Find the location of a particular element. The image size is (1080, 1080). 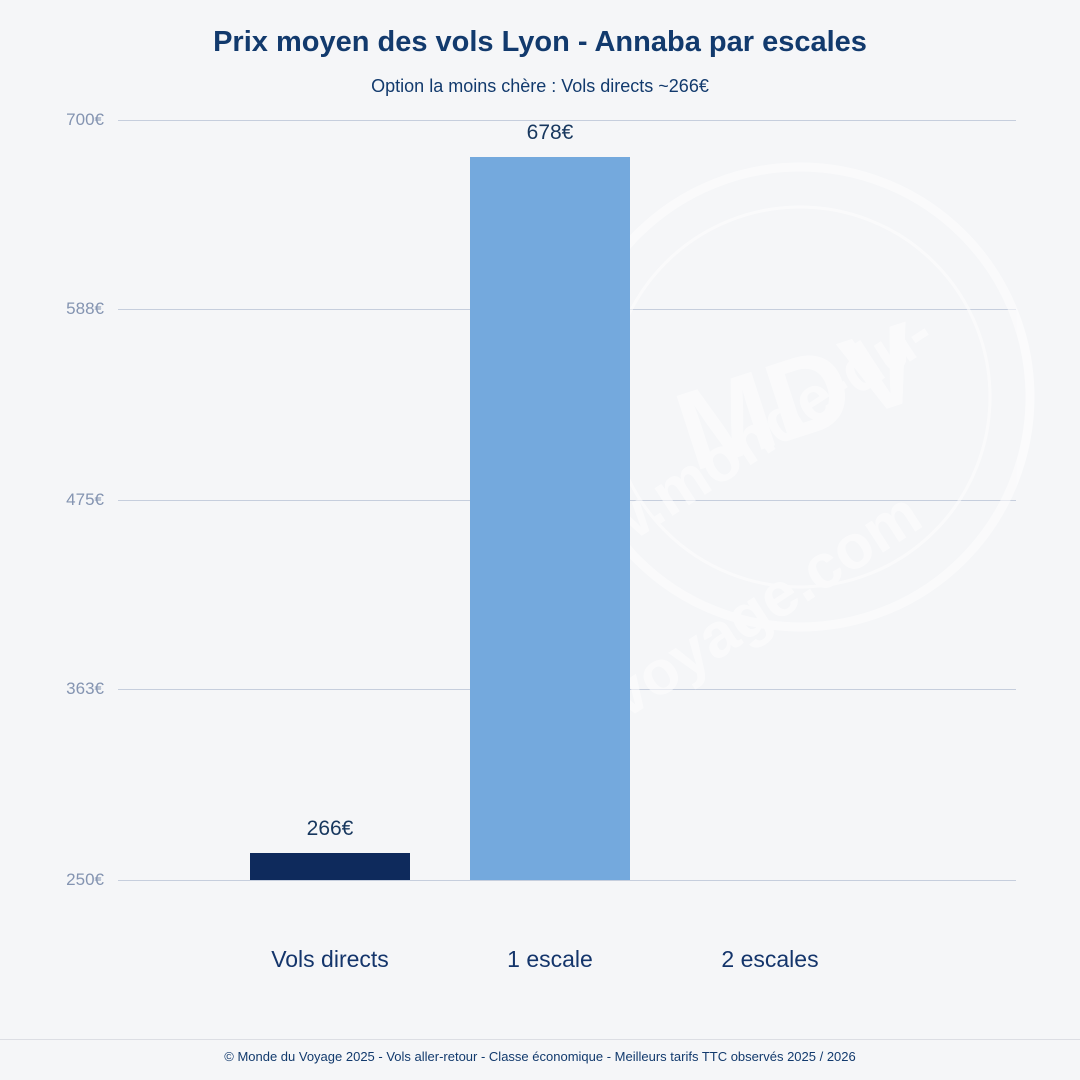

y-axis-tick-label: 363€ is located at coordinates (85, 689).